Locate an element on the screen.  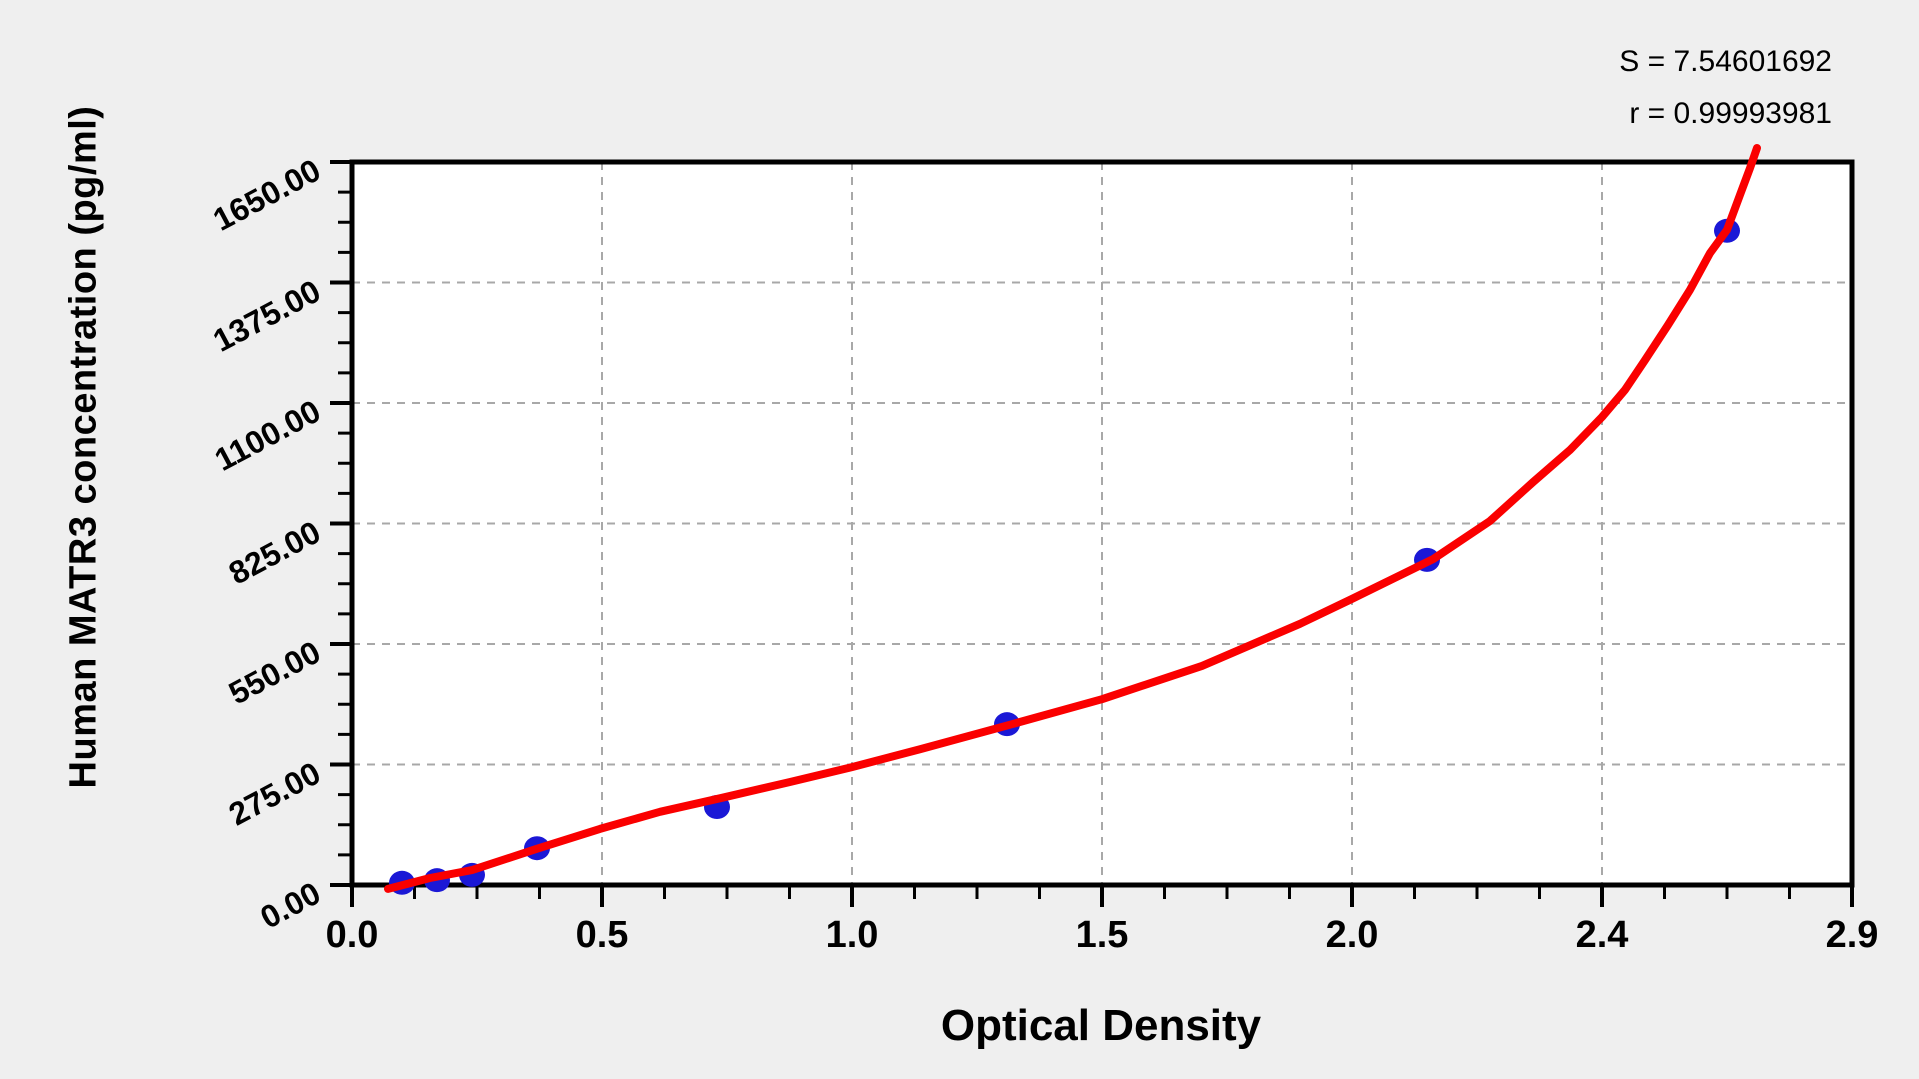
y-axis-title: Human MATR3 concentration (pg/ml) is located at coordinates (83, 447).